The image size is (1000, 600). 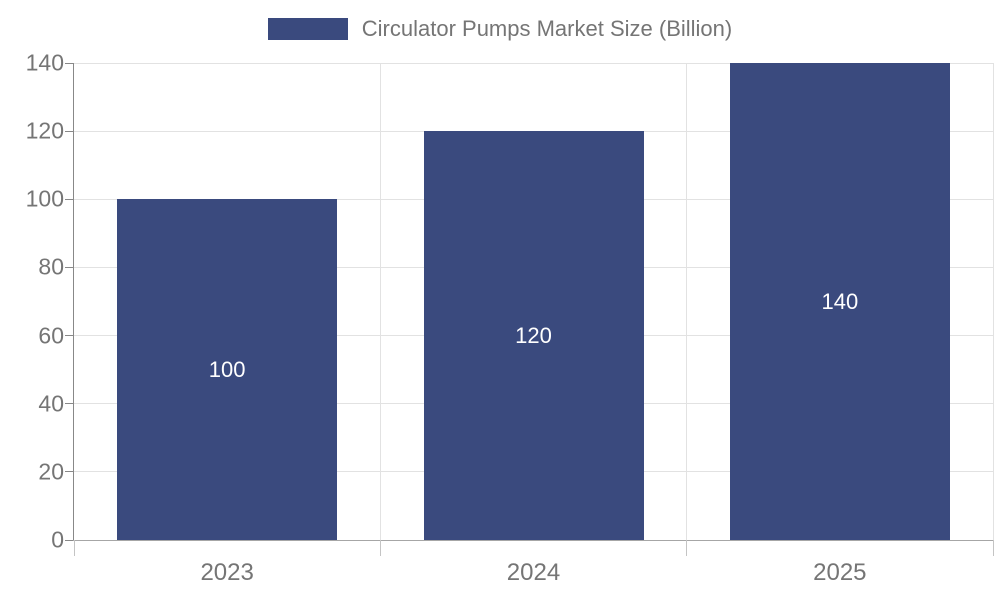 I want to click on y-tick-label: 0, so click(x=57, y=539).